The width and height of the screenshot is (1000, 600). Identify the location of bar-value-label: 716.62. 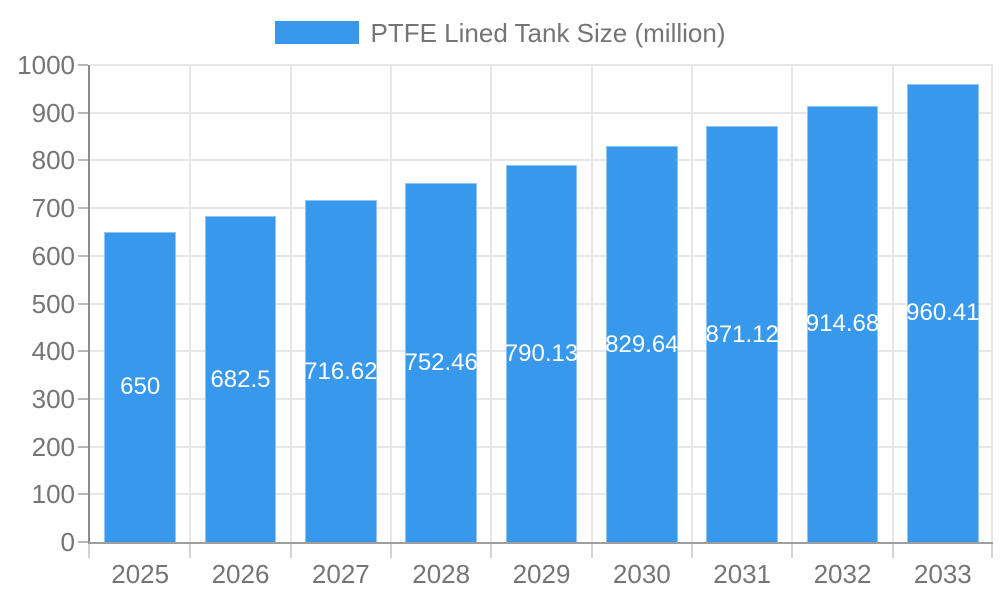
(341, 371).